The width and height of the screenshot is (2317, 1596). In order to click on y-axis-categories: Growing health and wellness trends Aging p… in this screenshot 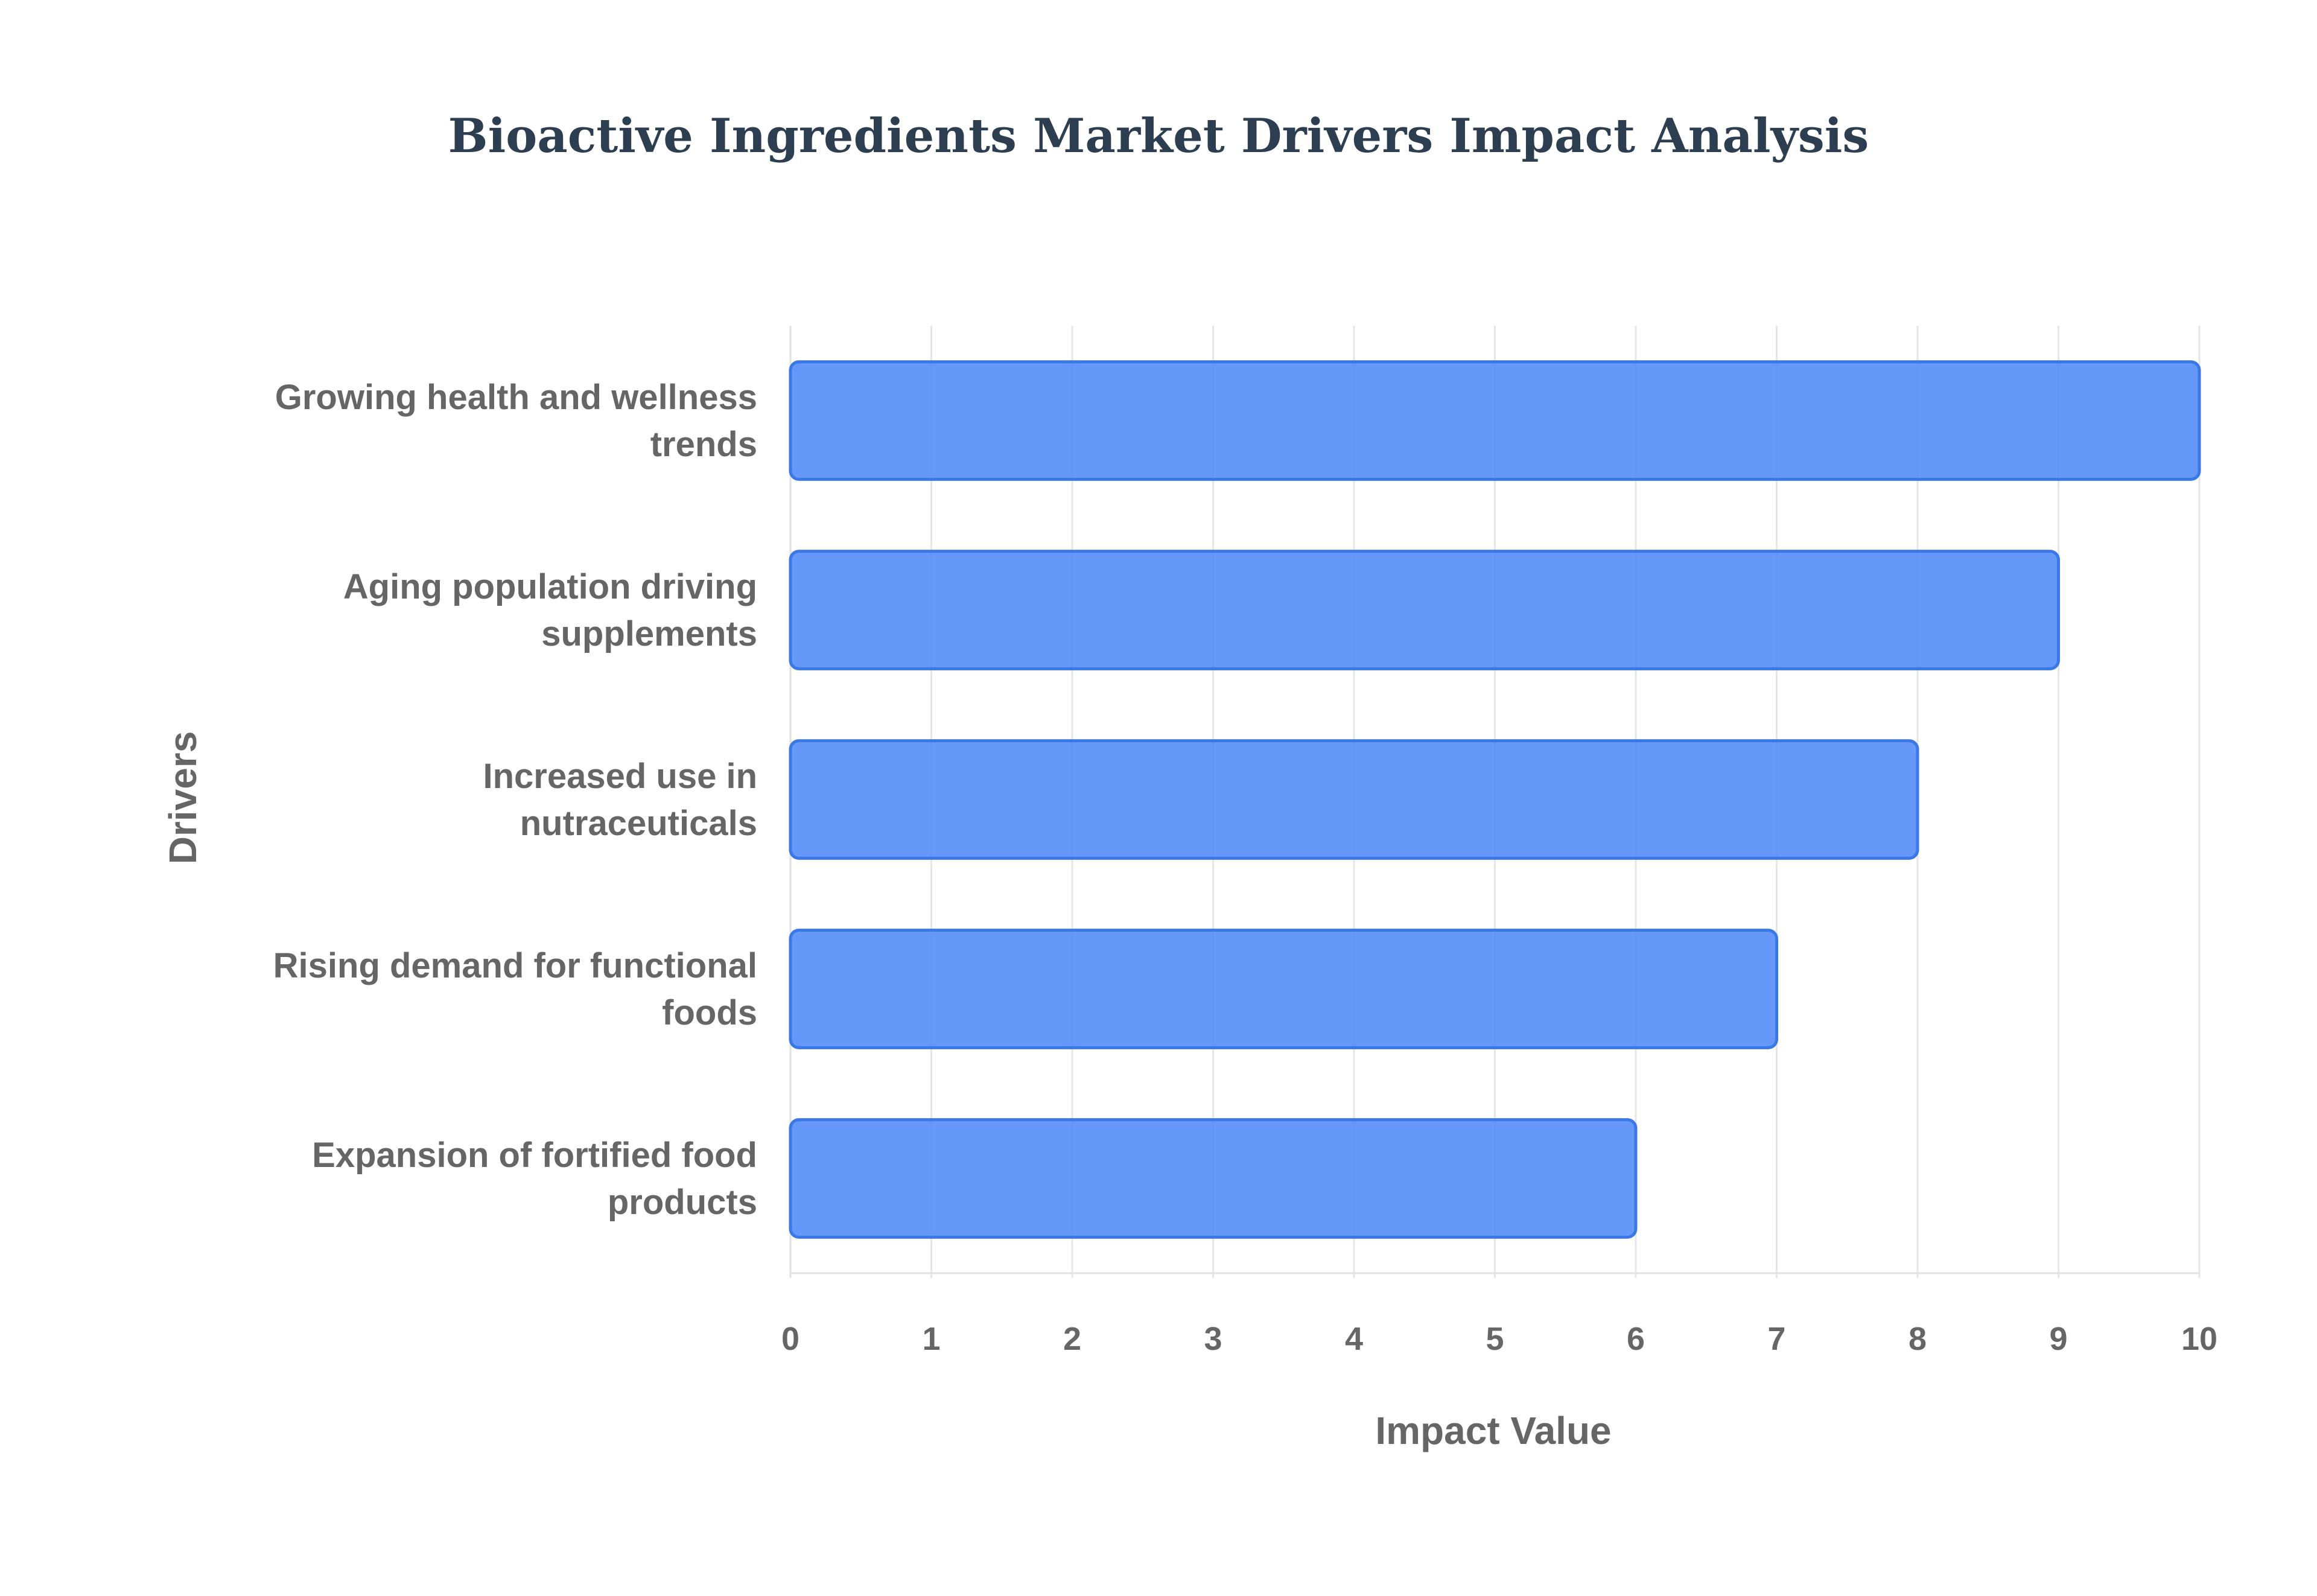, I will do `click(515, 800)`.